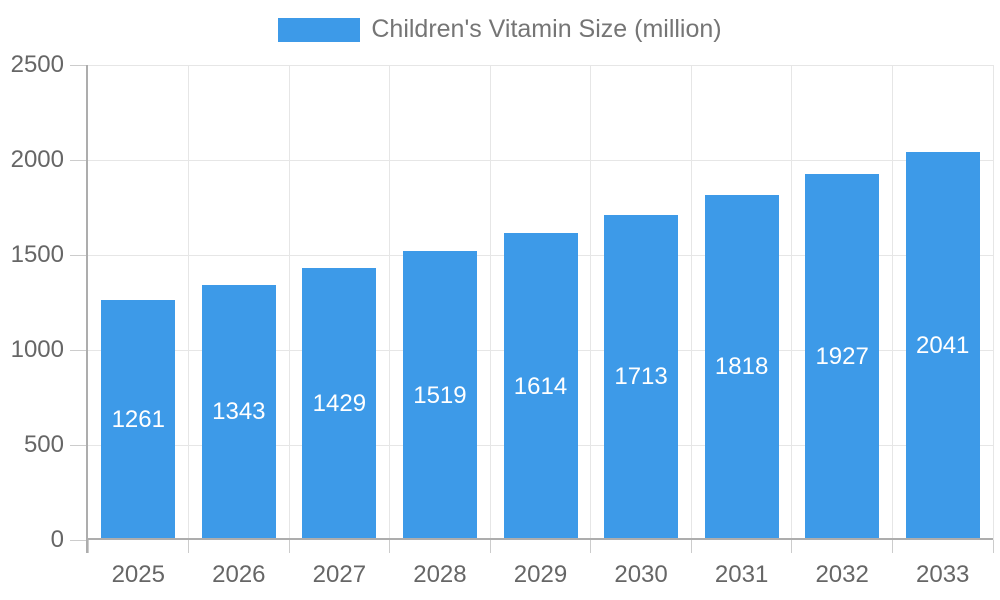 The width and height of the screenshot is (1000, 600). I want to click on x-tick-label: 2029, so click(540, 574).